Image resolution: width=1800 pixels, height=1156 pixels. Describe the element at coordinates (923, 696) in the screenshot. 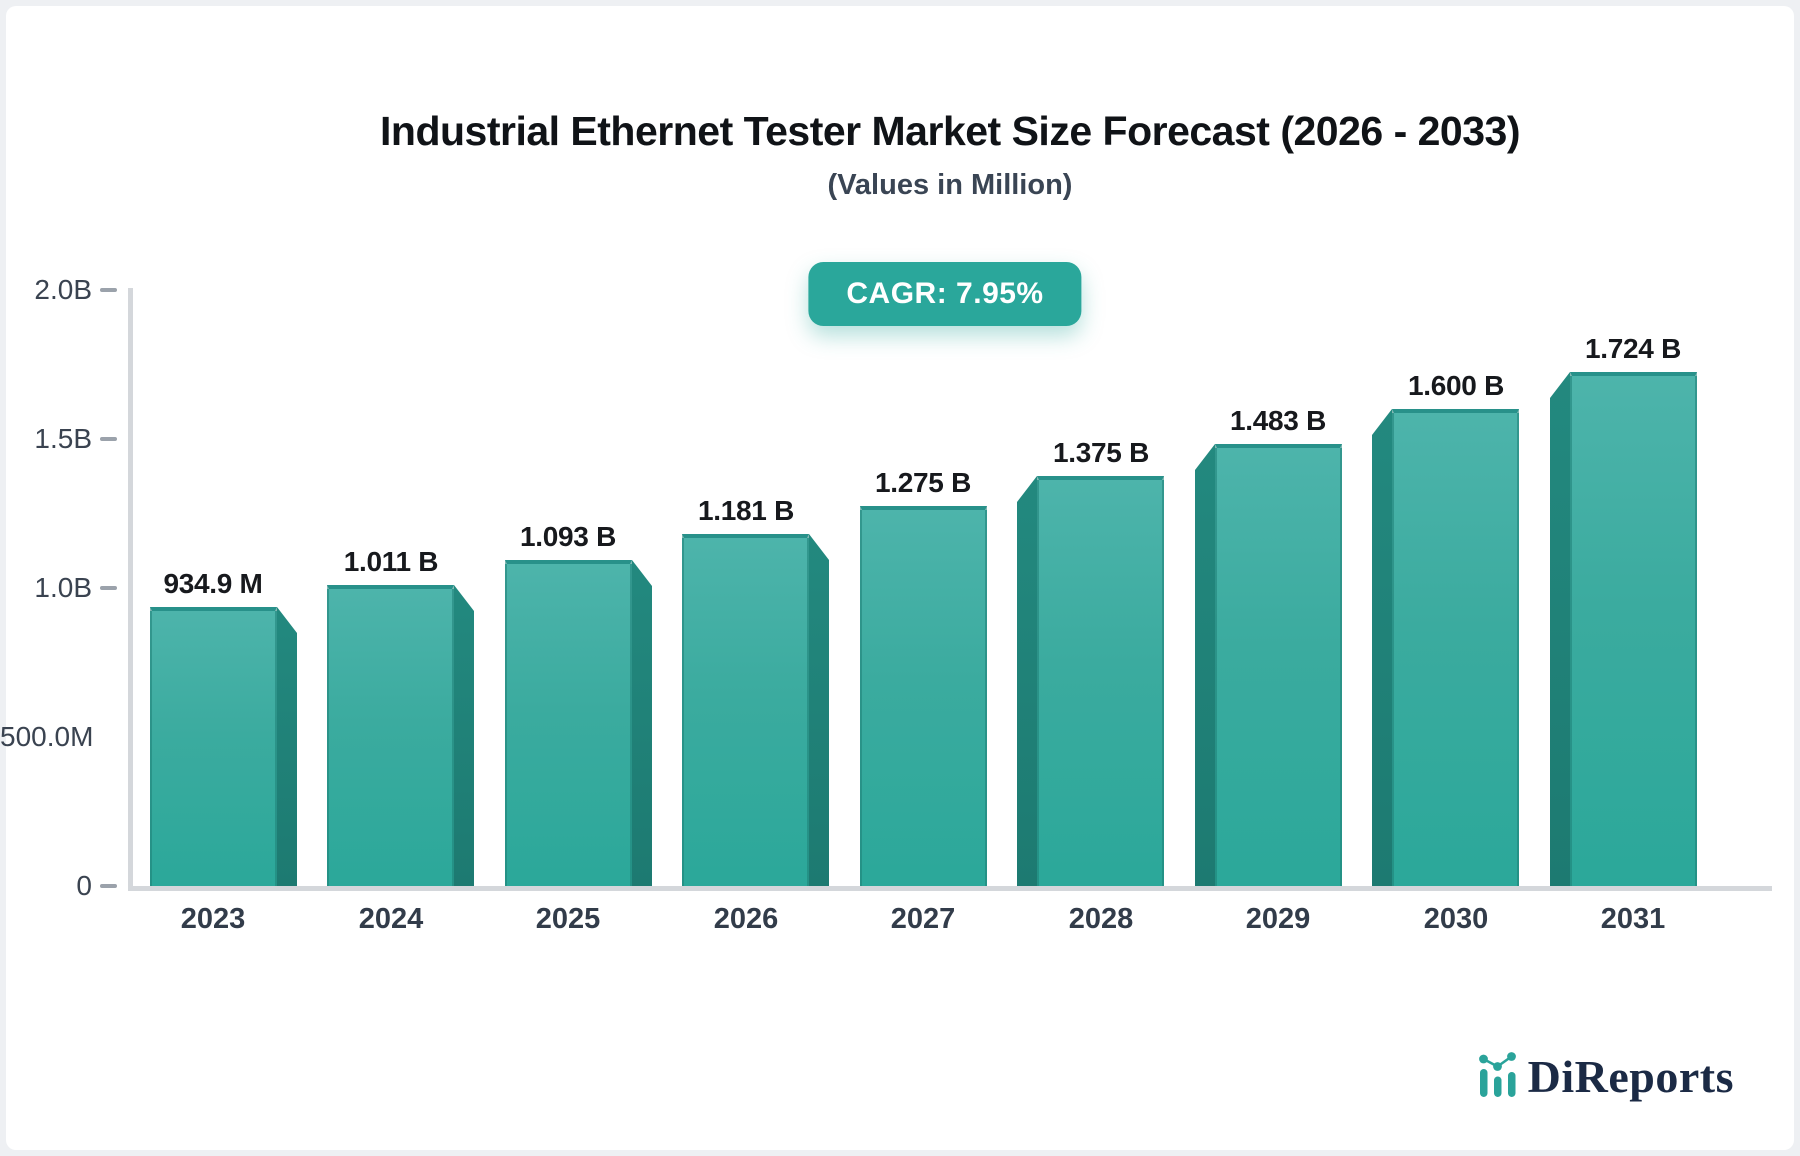

I see `bar-2027` at that location.